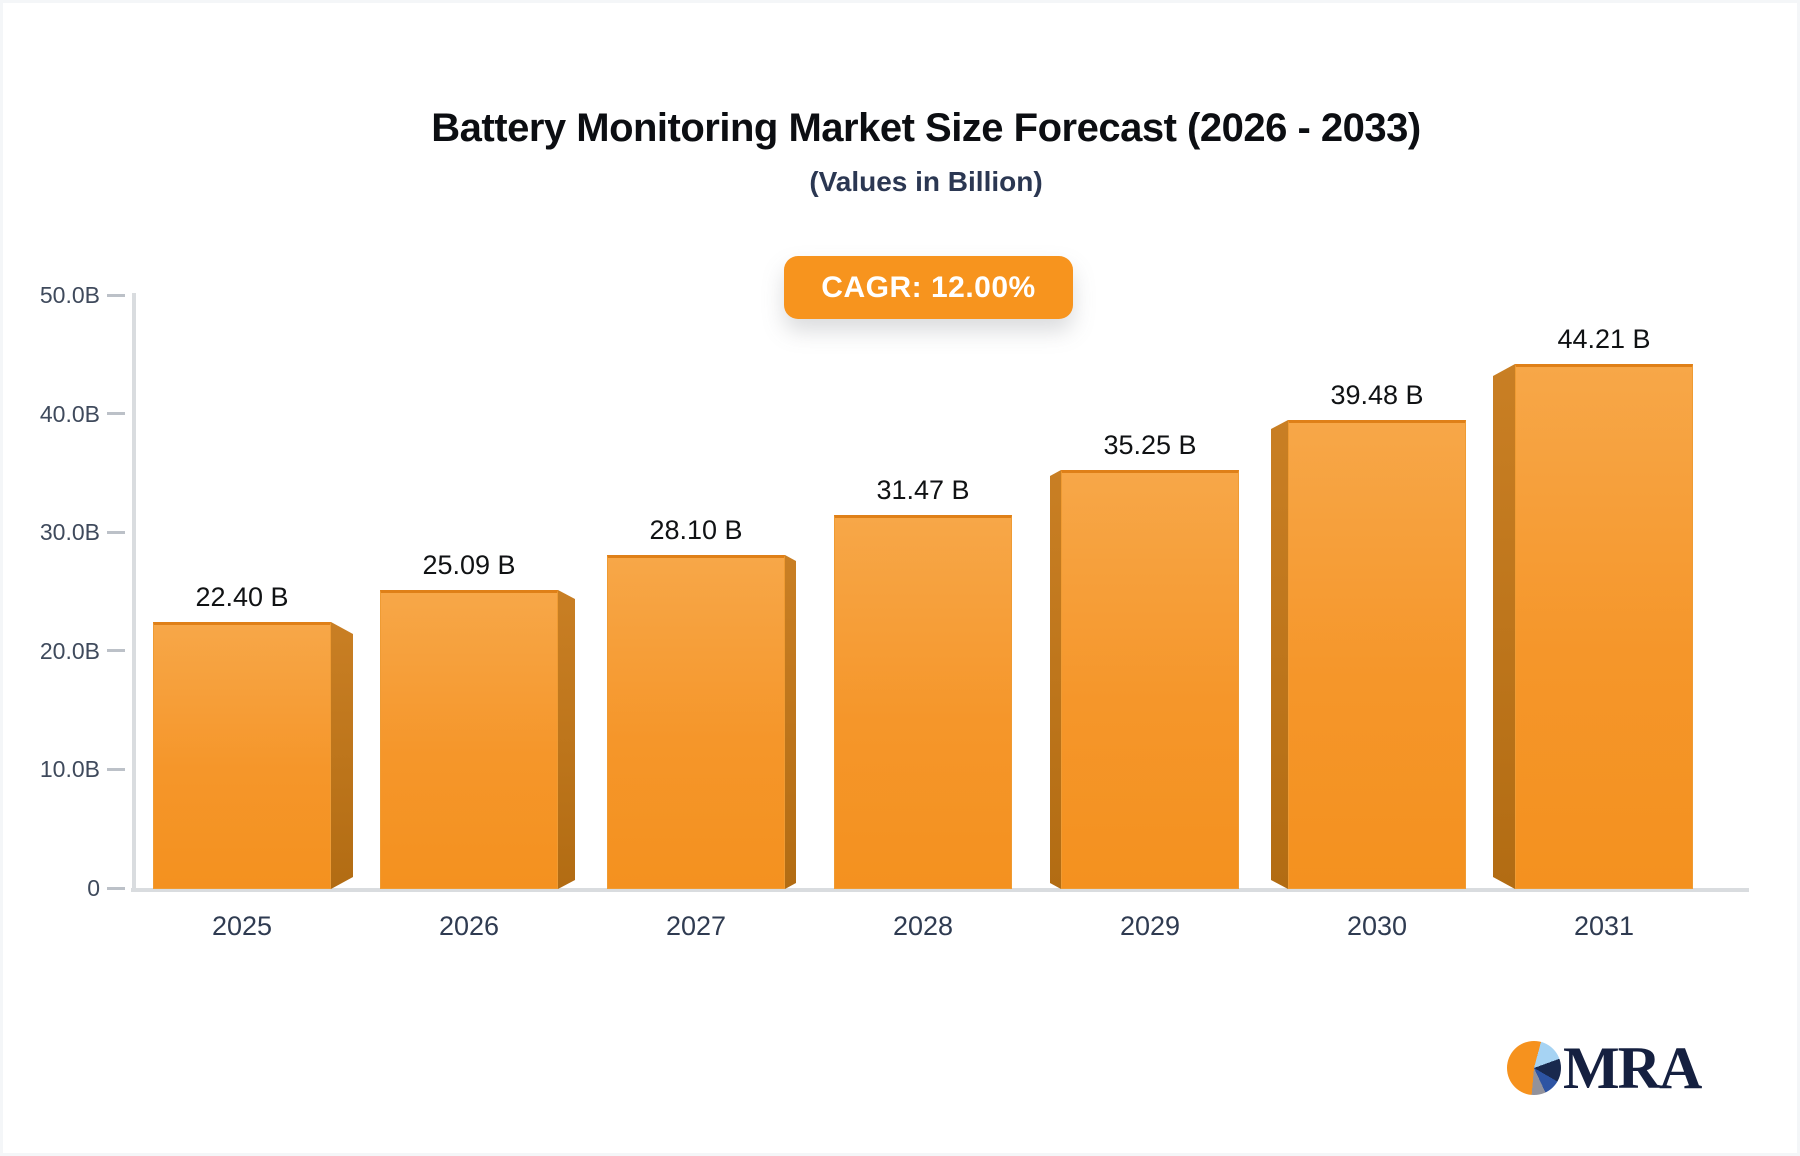  What do you see at coordinates (1150, 679) in the screenshot?
I see `bar-2029` at bounding box center [1150, 679].